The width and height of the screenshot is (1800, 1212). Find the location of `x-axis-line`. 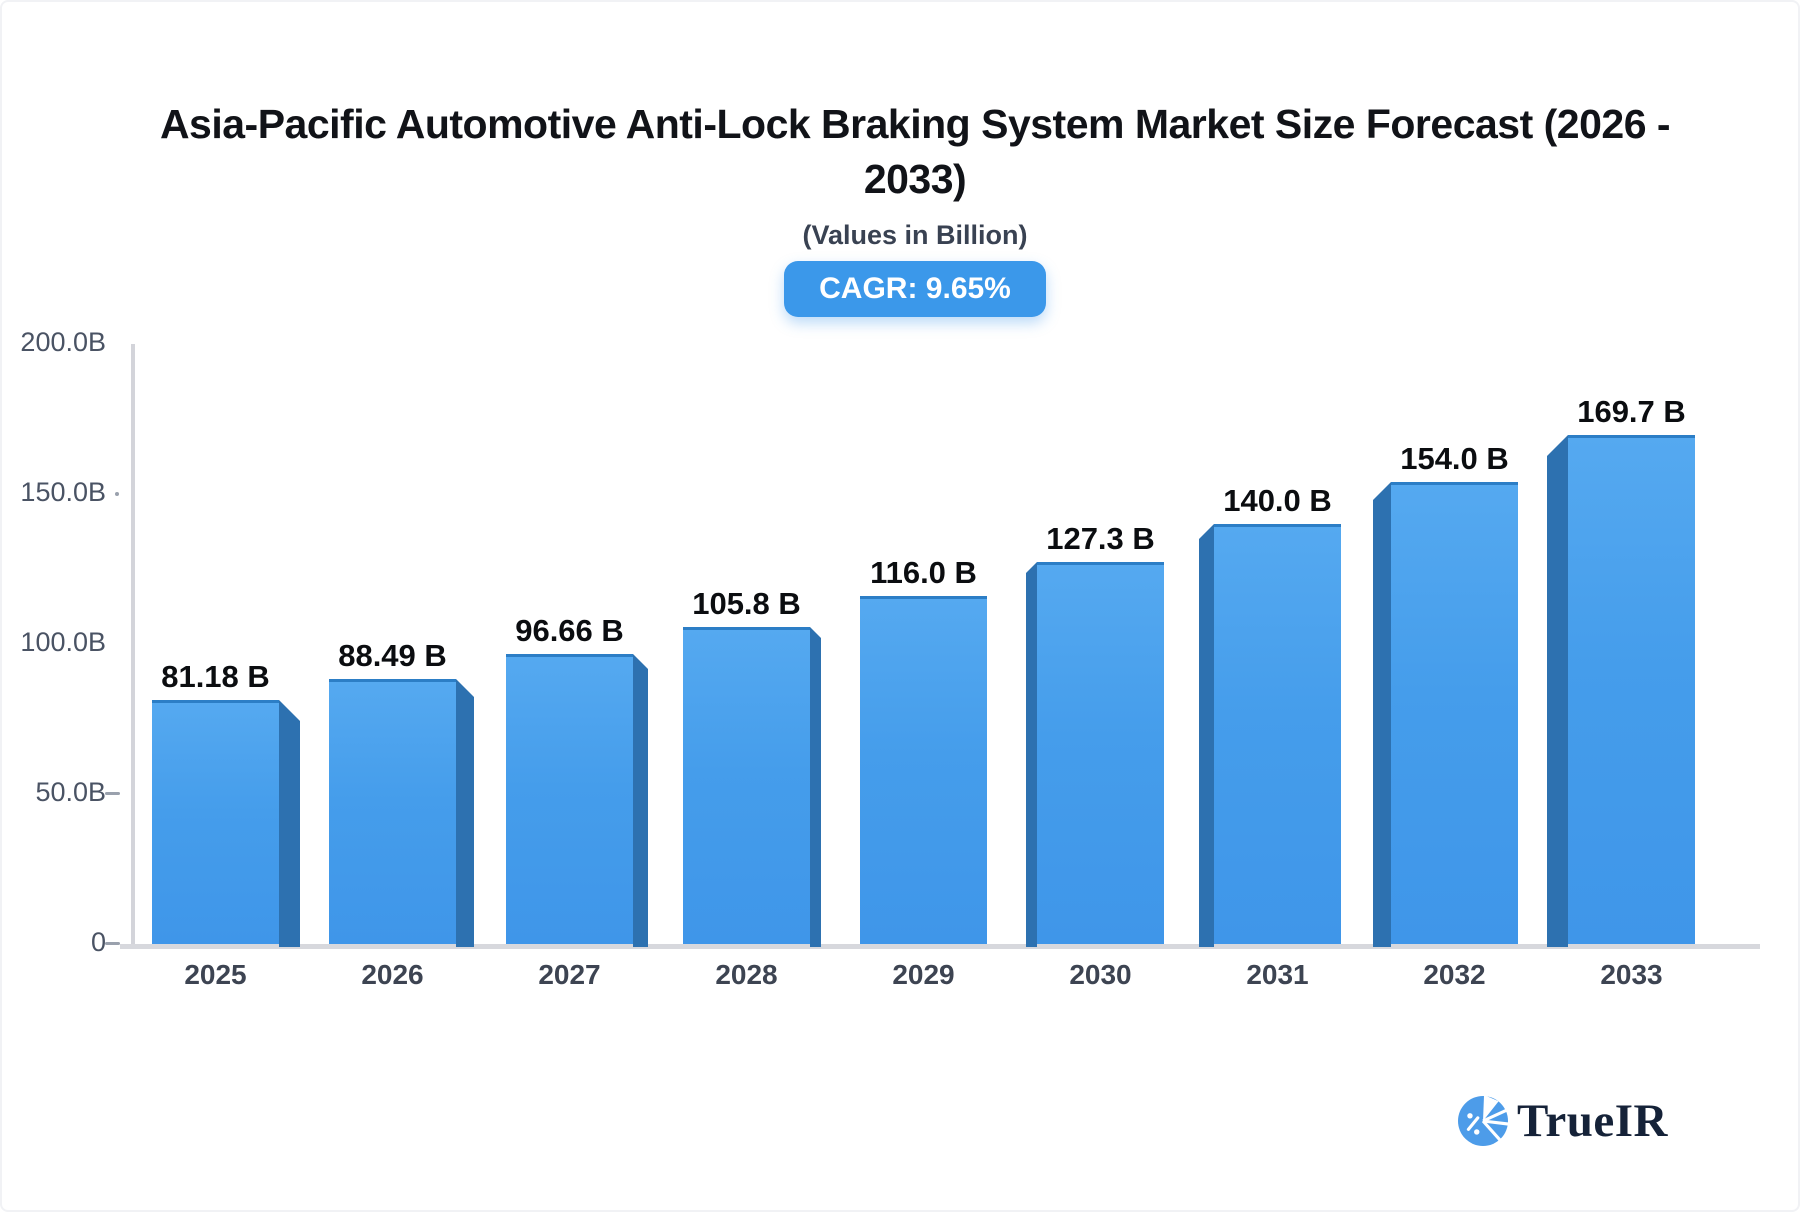

x-axis-line is located at coordinates (940, 946).